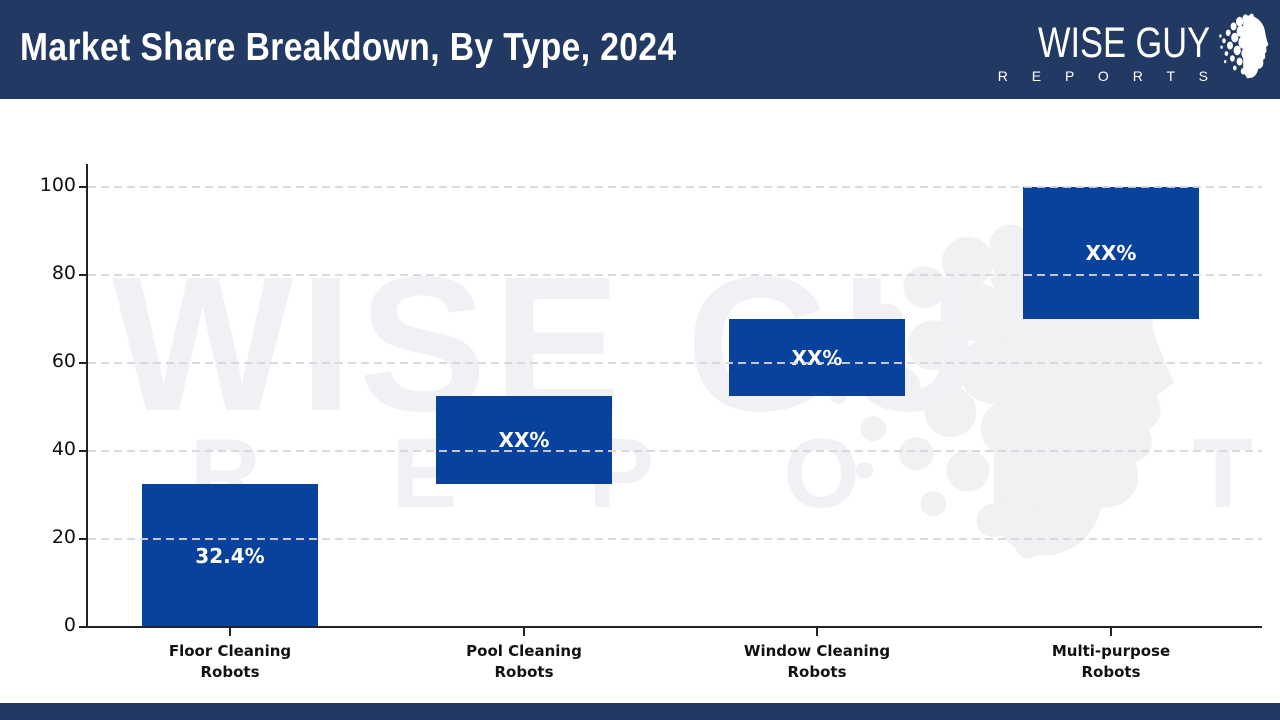 Image resolution: width=1280 pixels, height=720 pixels. I want to click on y-tick-label: 100, so click(57, 185).